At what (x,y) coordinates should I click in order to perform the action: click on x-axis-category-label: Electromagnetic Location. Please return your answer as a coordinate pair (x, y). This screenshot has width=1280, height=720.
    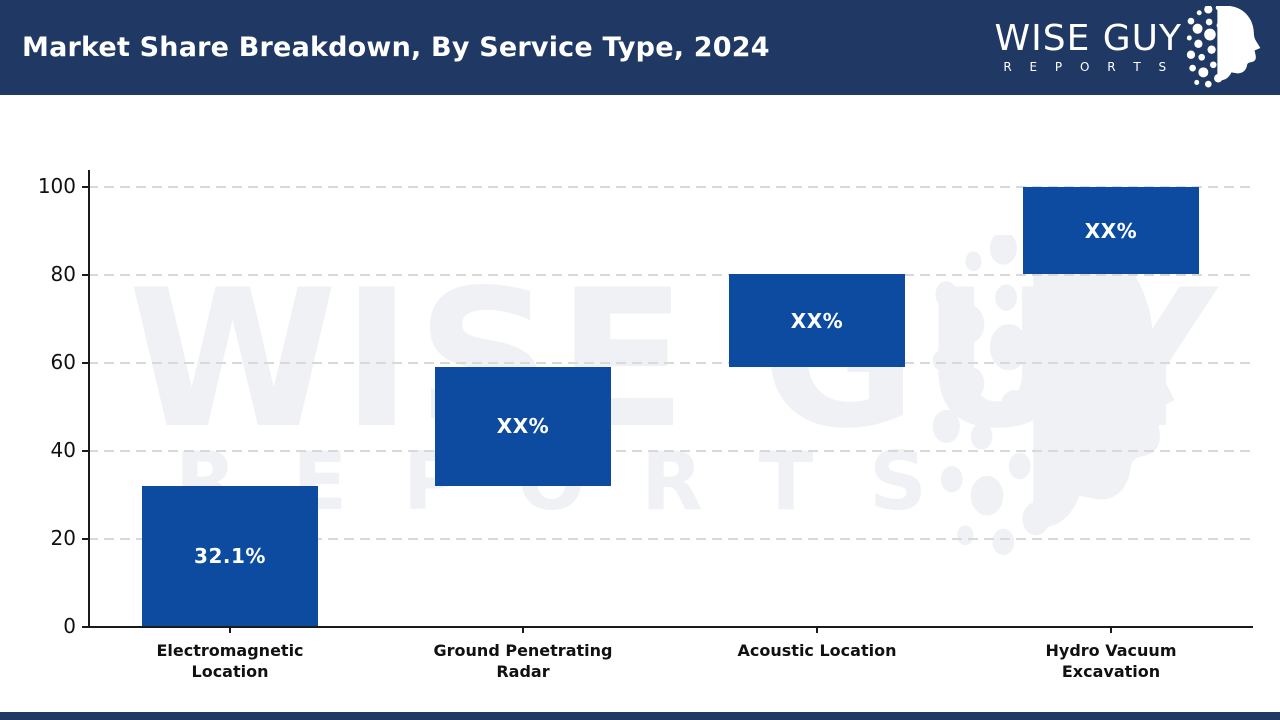
    Looking at the image, I should click on (230, 661).